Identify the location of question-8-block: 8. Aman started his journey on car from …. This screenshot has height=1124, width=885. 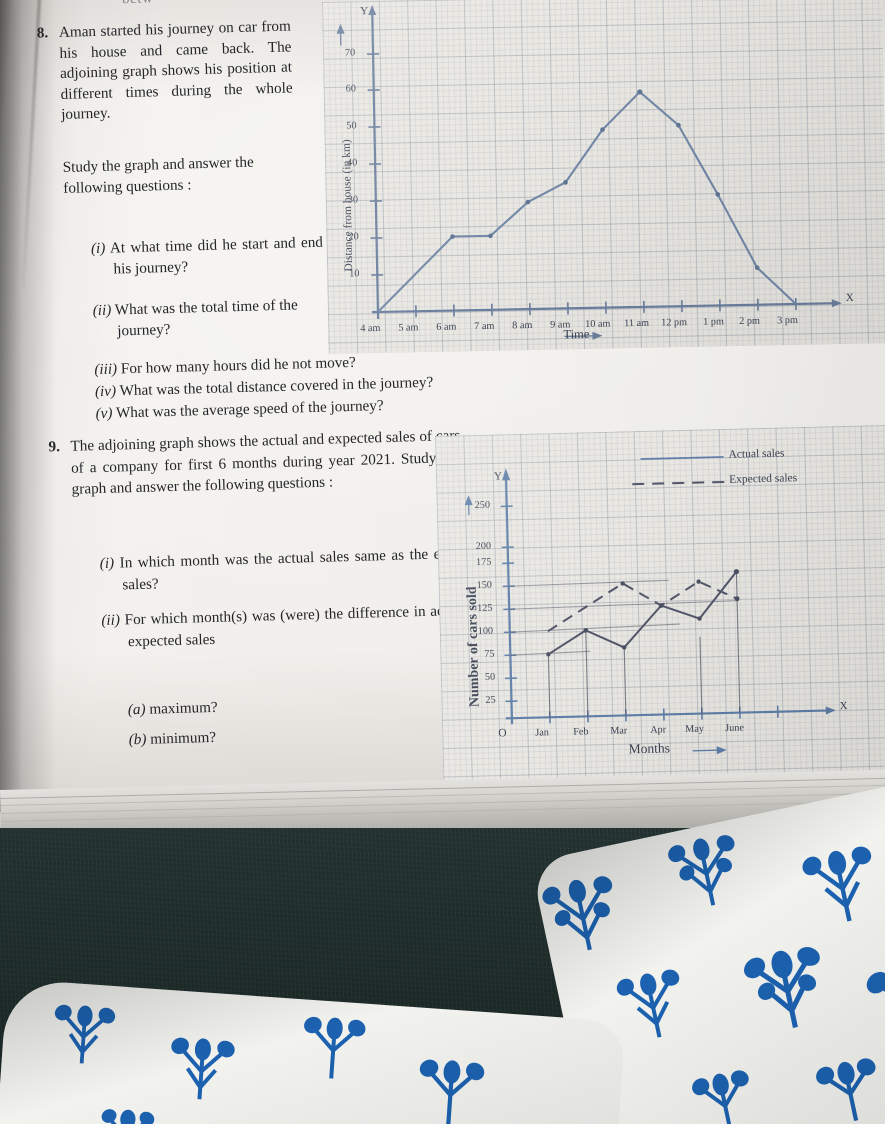
(165, 71).